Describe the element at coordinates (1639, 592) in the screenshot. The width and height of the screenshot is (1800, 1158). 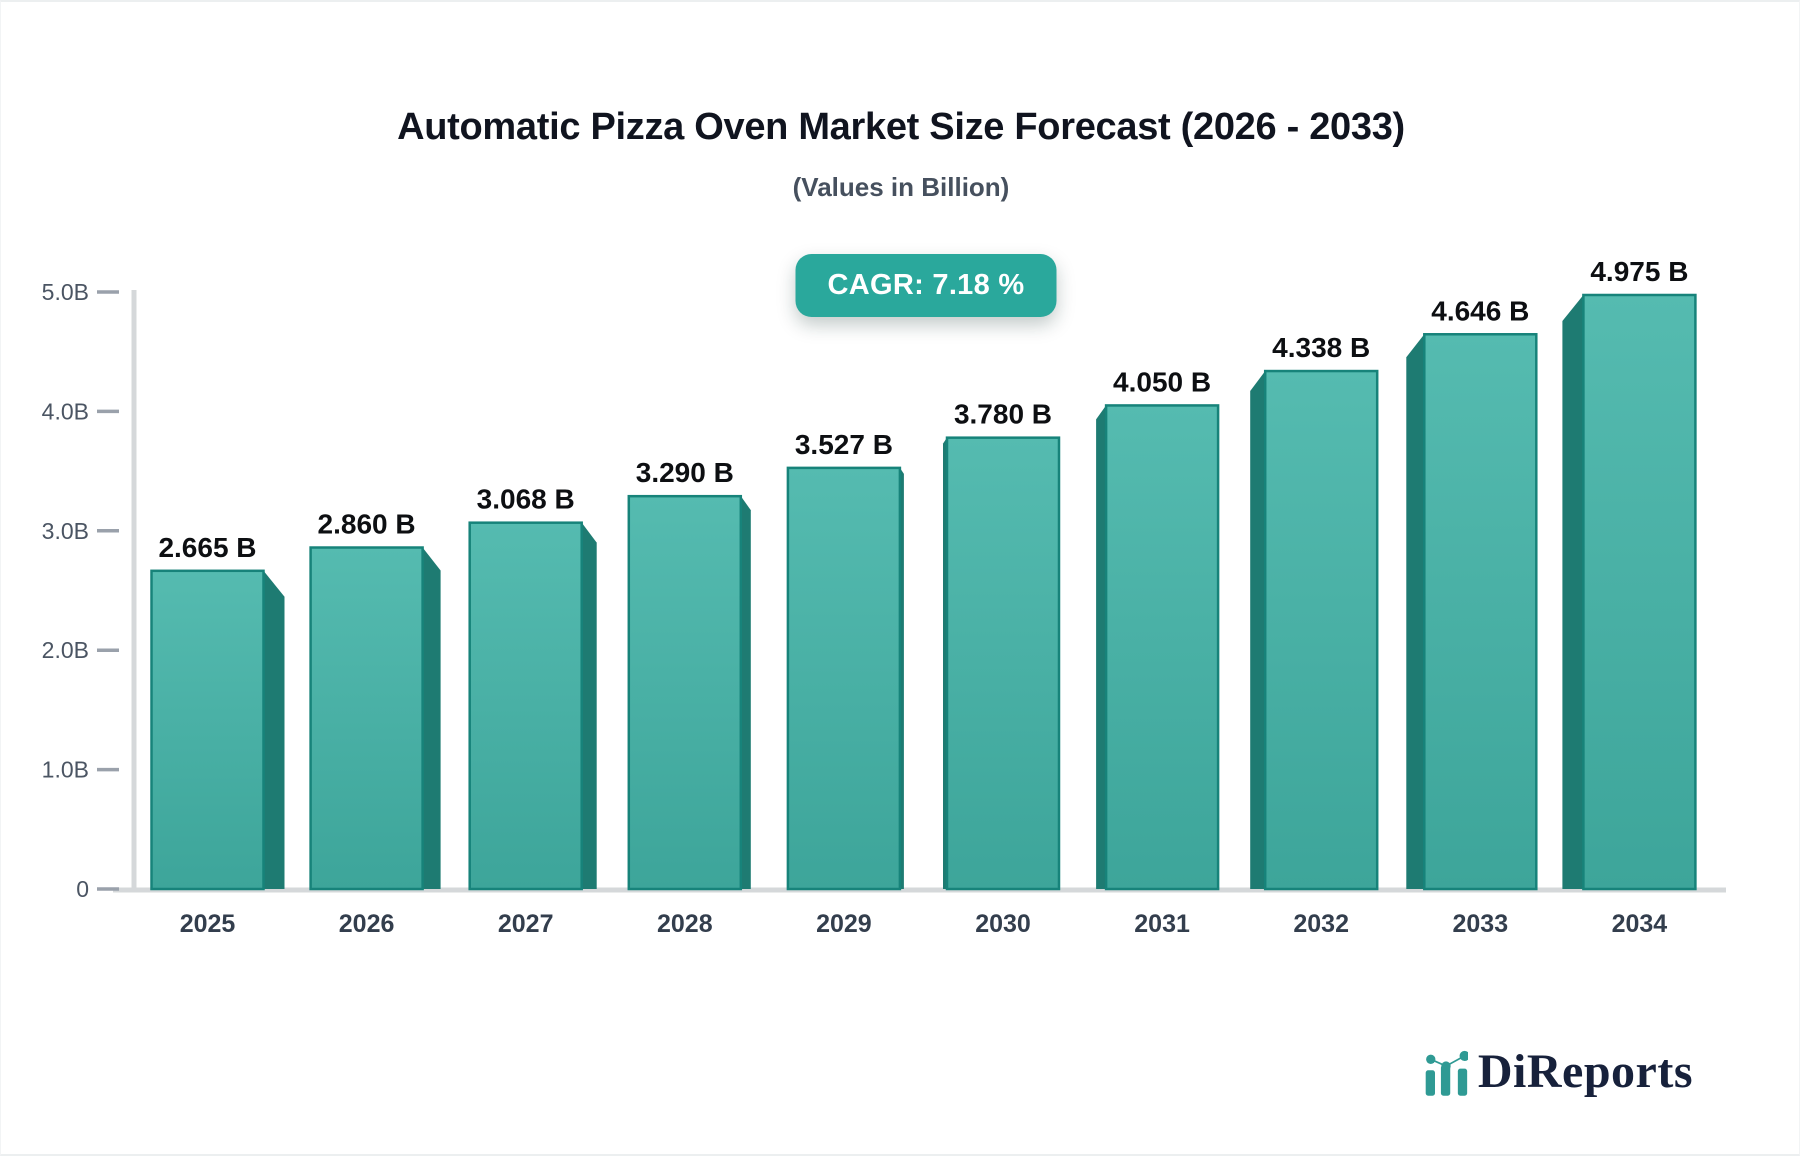
I see `bar-2034` at that location.